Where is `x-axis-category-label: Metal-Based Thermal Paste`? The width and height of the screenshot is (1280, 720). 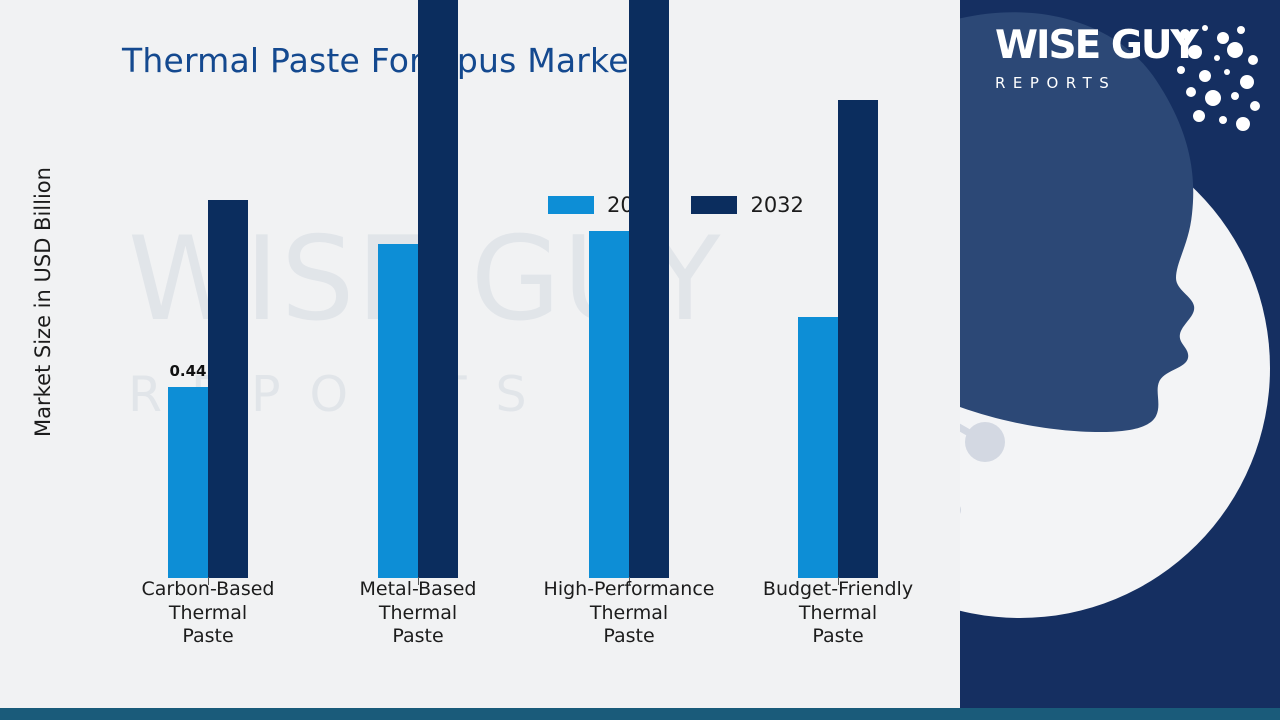 x-axis-category-label: Metal-Based Thermal Paste is located at coordinates (418, 613).